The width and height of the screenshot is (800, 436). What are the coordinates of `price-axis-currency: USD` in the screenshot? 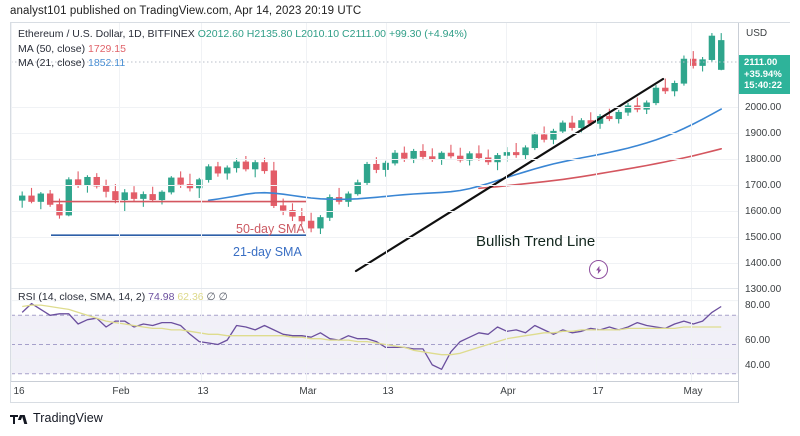 It's located at (757, 33).